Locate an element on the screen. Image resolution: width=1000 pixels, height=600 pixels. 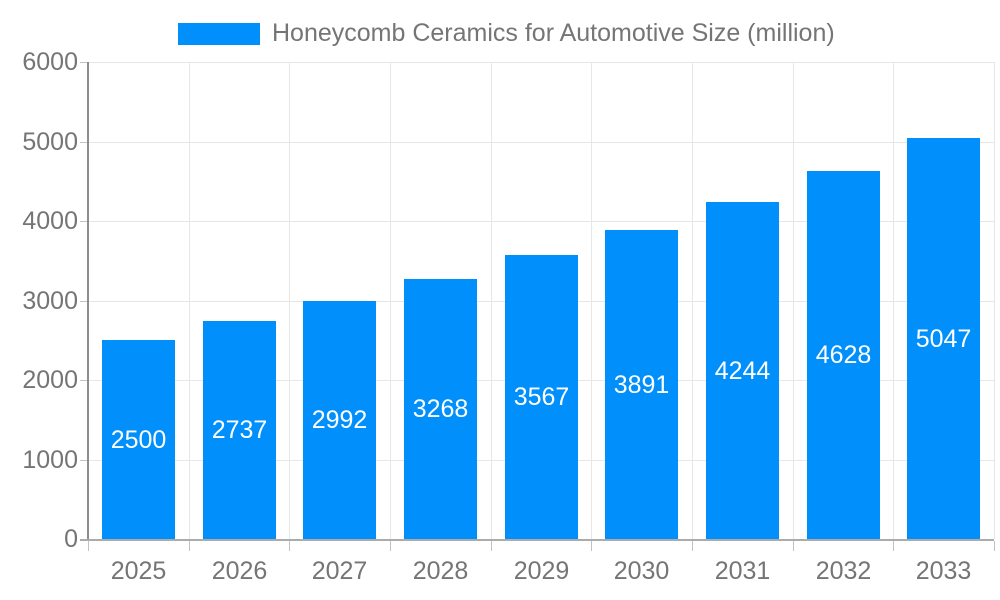
bar: 3567 is located at coordinates (541, 397).